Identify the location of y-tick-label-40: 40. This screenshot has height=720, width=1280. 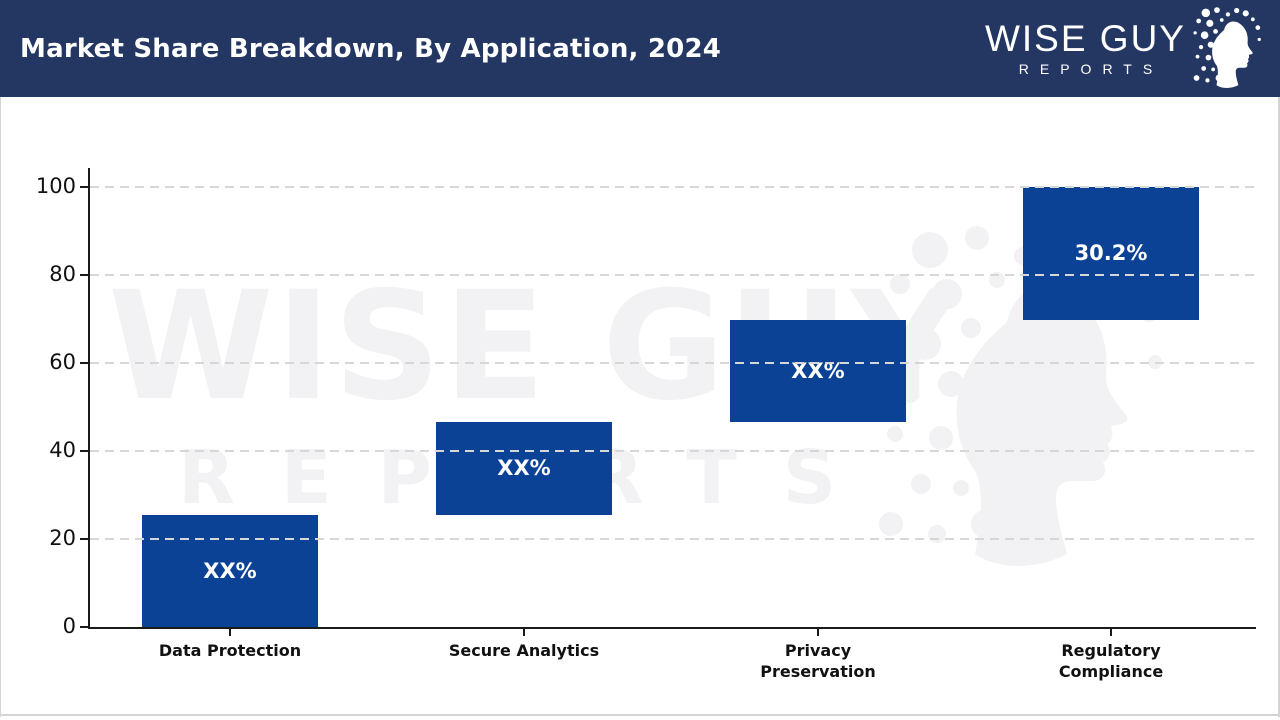
(62, 450).